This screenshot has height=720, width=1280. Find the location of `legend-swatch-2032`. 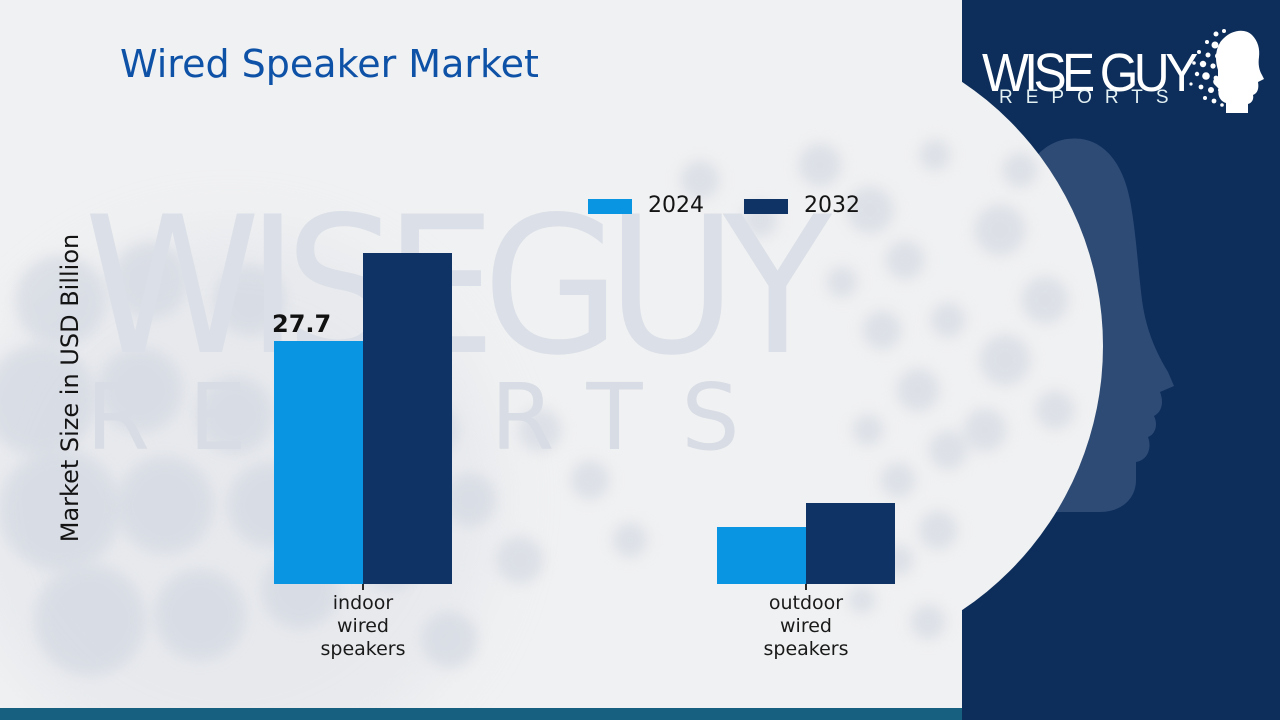

legend-swatch-2032 is located at coordinates (766, 206).